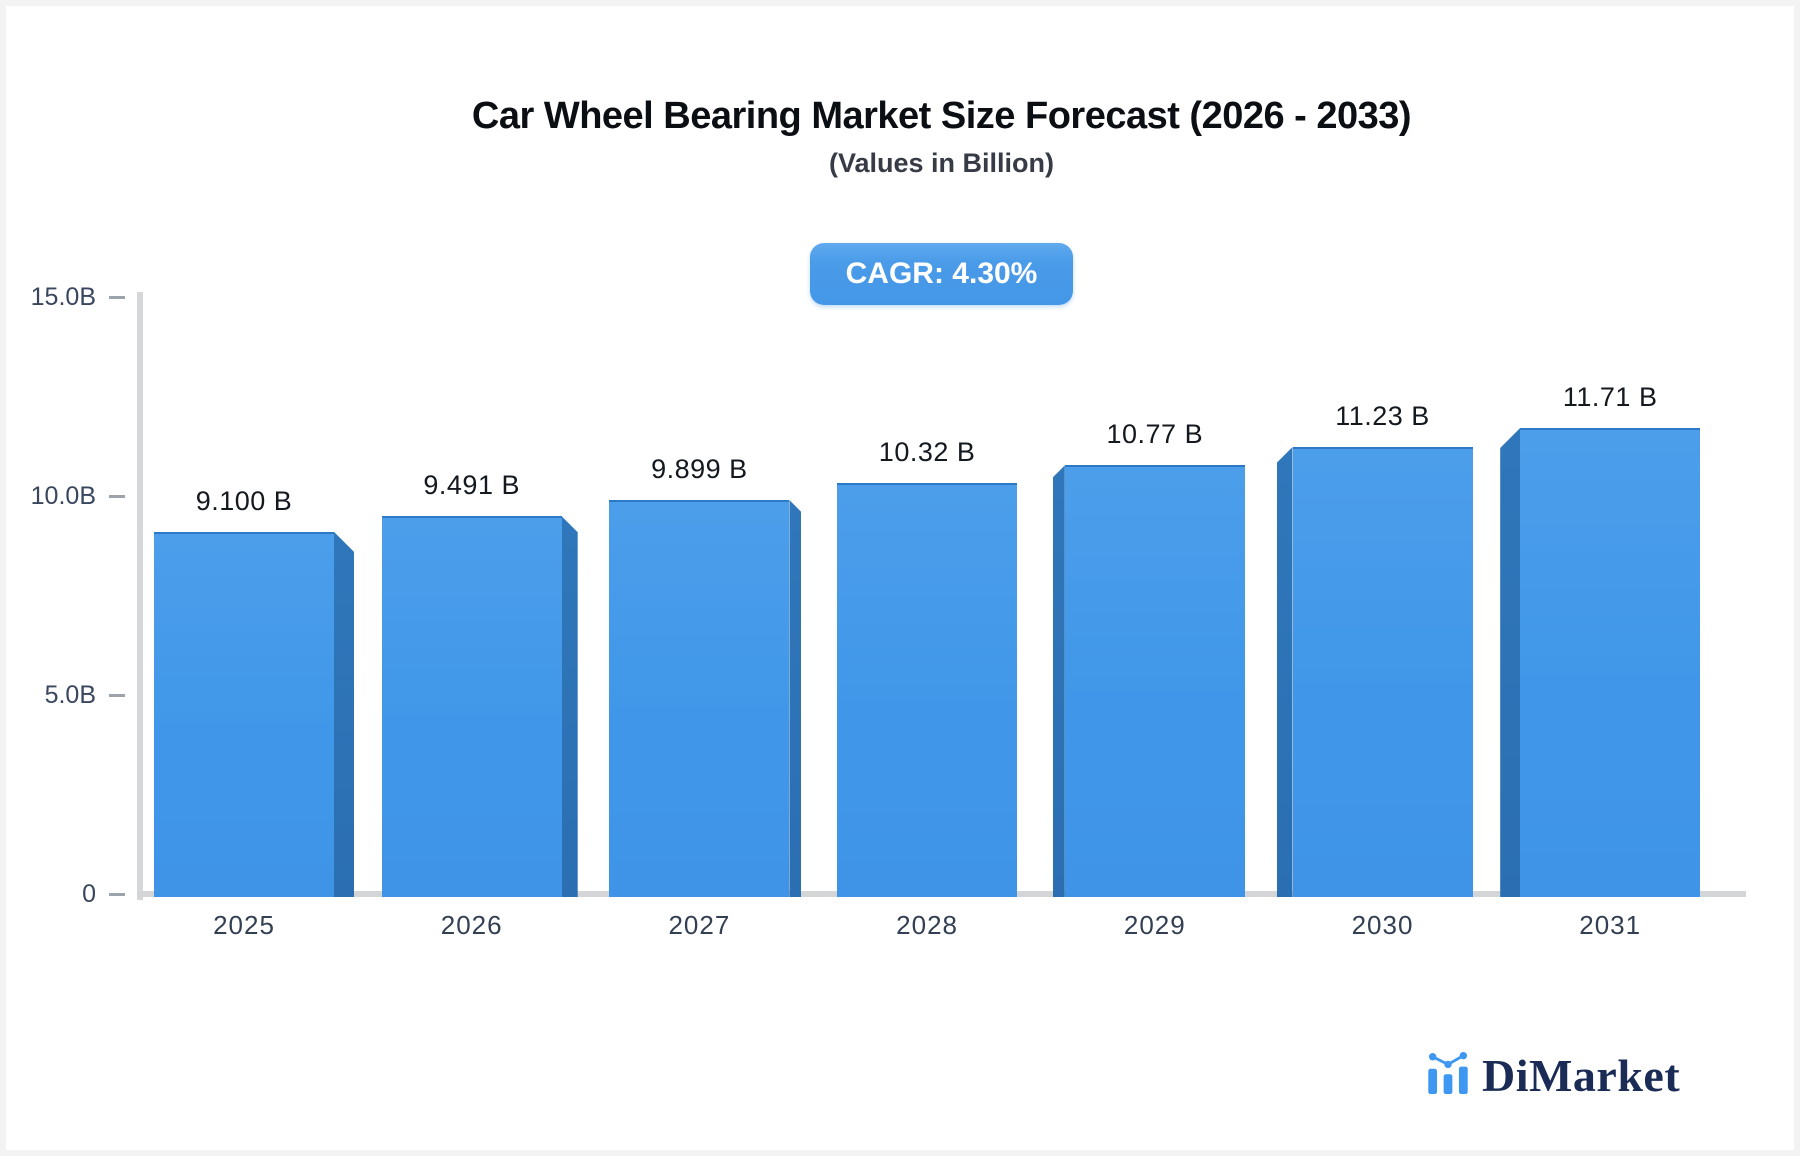  Describe the element at coordinates (1382, 925) in the screenshot. I see `x-axis-label: 2030` at that location.